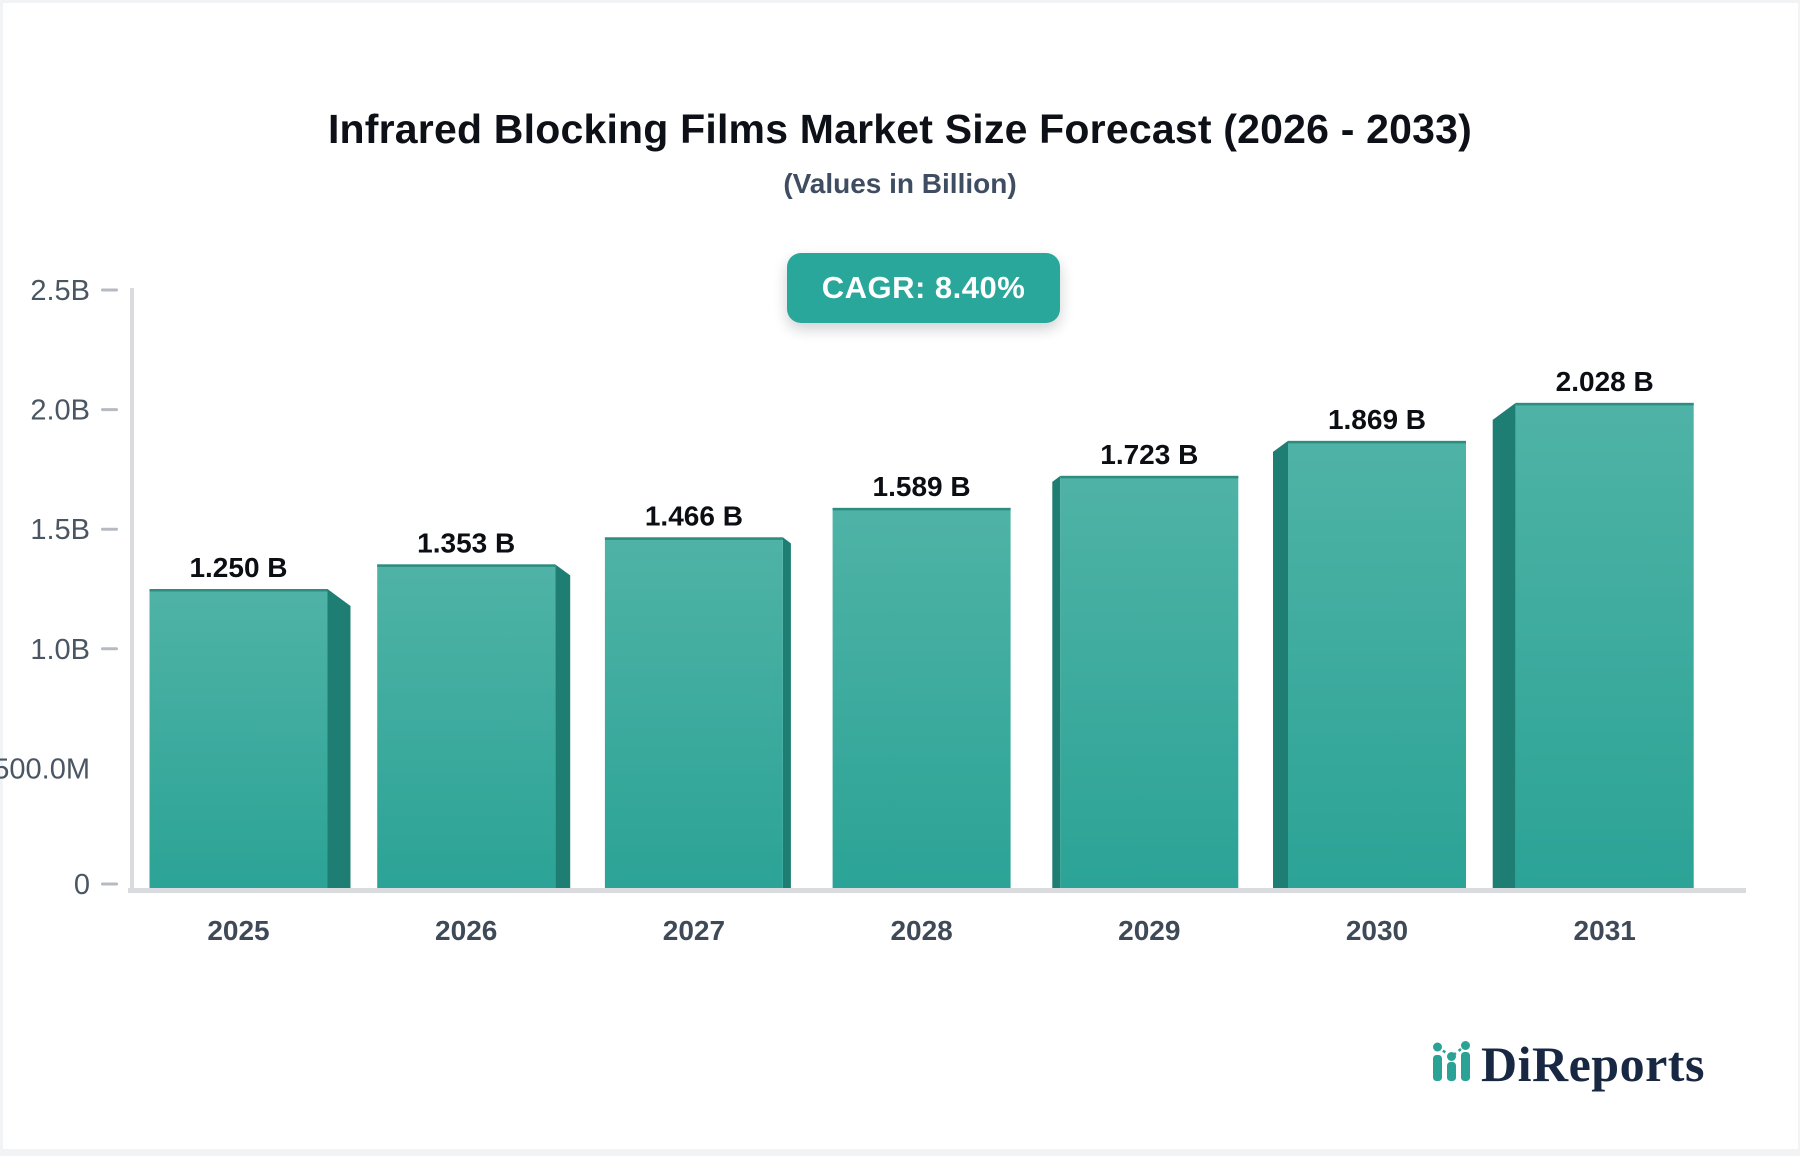  What do you see at coordinates (132, 590) in the screenshot?
I see `y-axis-line` at bounding box center [132, 590].